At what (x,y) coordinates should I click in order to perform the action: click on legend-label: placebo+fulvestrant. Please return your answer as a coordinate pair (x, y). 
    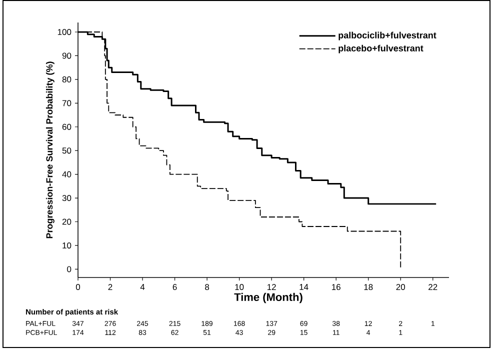
    Looking at the image, I should click on (381, 49).